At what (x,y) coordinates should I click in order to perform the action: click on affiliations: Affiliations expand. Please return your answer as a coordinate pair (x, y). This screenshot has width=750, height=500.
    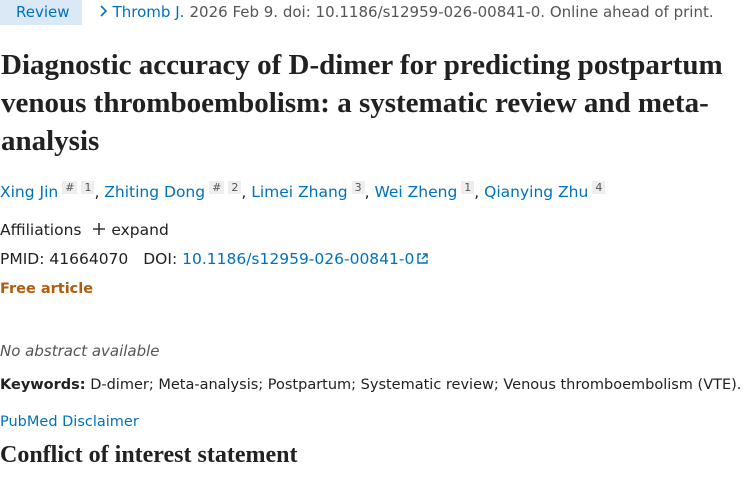
    Looking at the image, I should click on (84, 230).